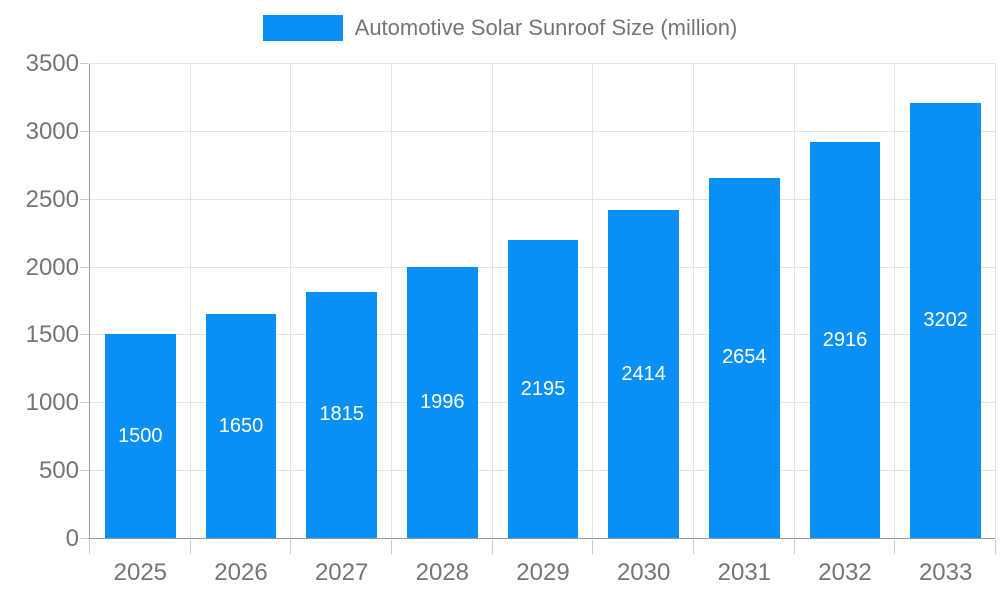 The width and height of the screenshot is (1000, 600). I want to click on x-axis-label: 2032, so click(845, 572).